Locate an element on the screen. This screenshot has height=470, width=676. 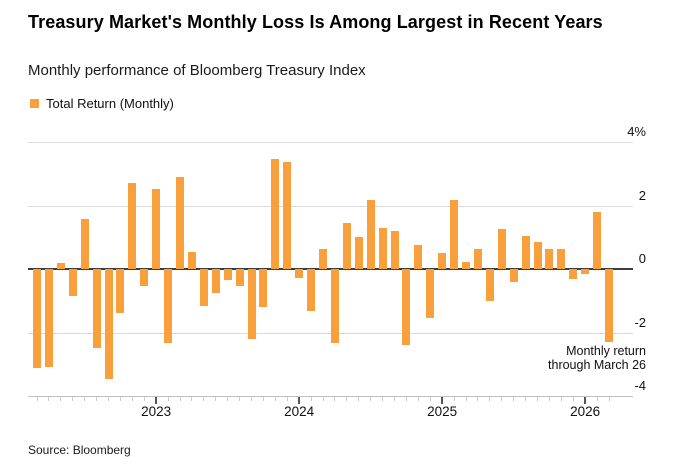
x-axis-label-2026: 2026 is located at coordinates (585, 411).